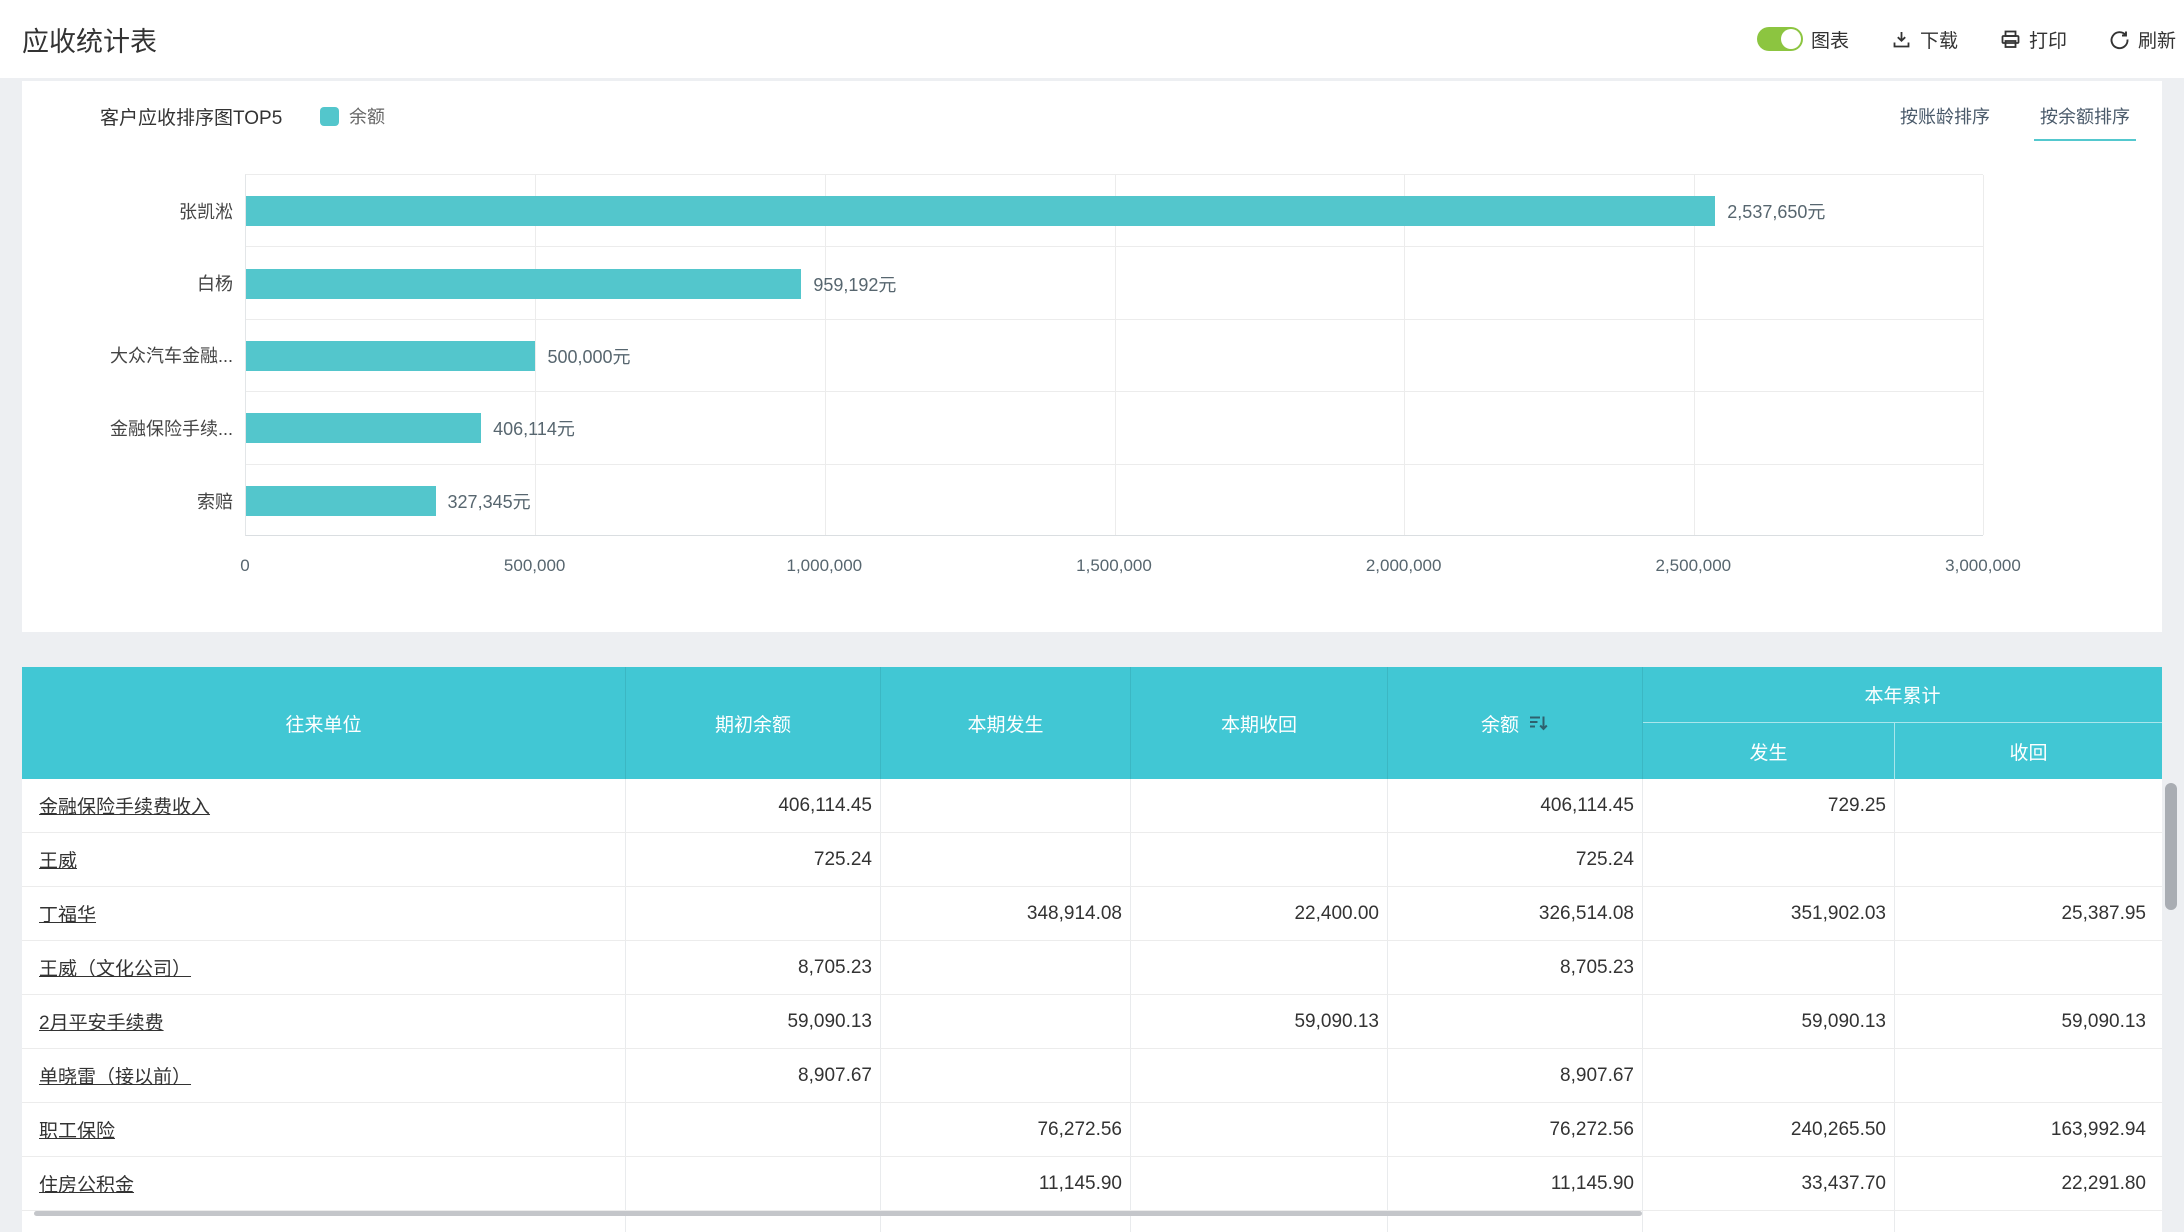 This screenshot has width=2184, height=1232. What do you see at coordinates (1769, 913) in the screenshot?
I see `ytd_incurred-cell: 351,902.03` at bounding box center [1769, 913].